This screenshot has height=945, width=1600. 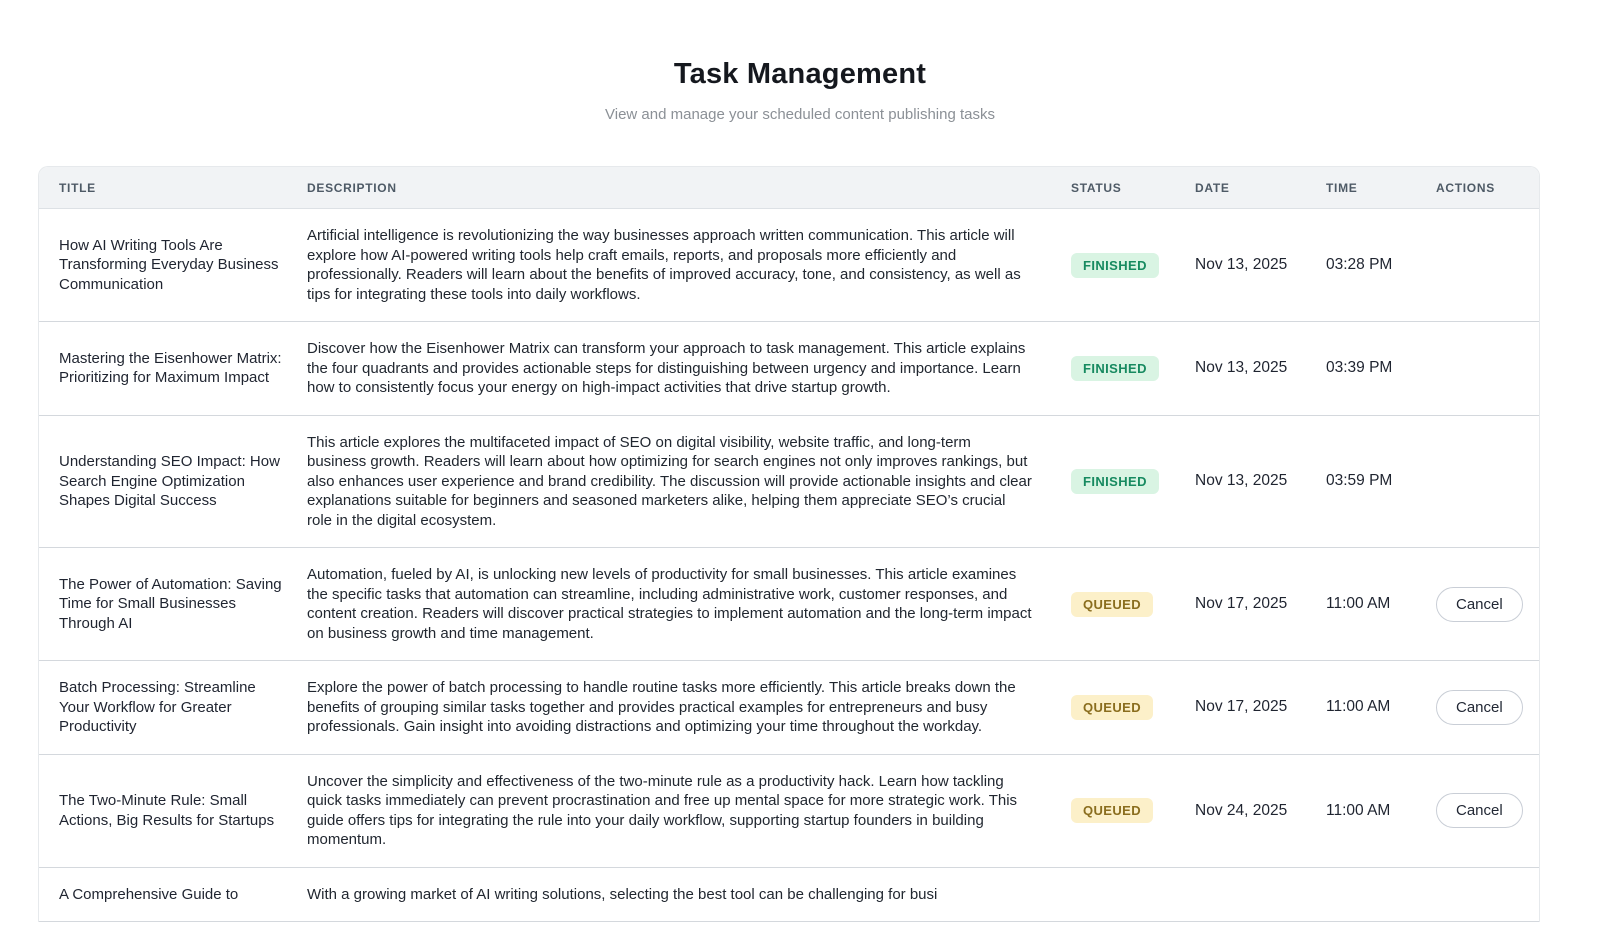 What do you see at coordinates (800, 74) in the screenshot?
I see `page-title: Task Management` at bounding box center [800, 74].